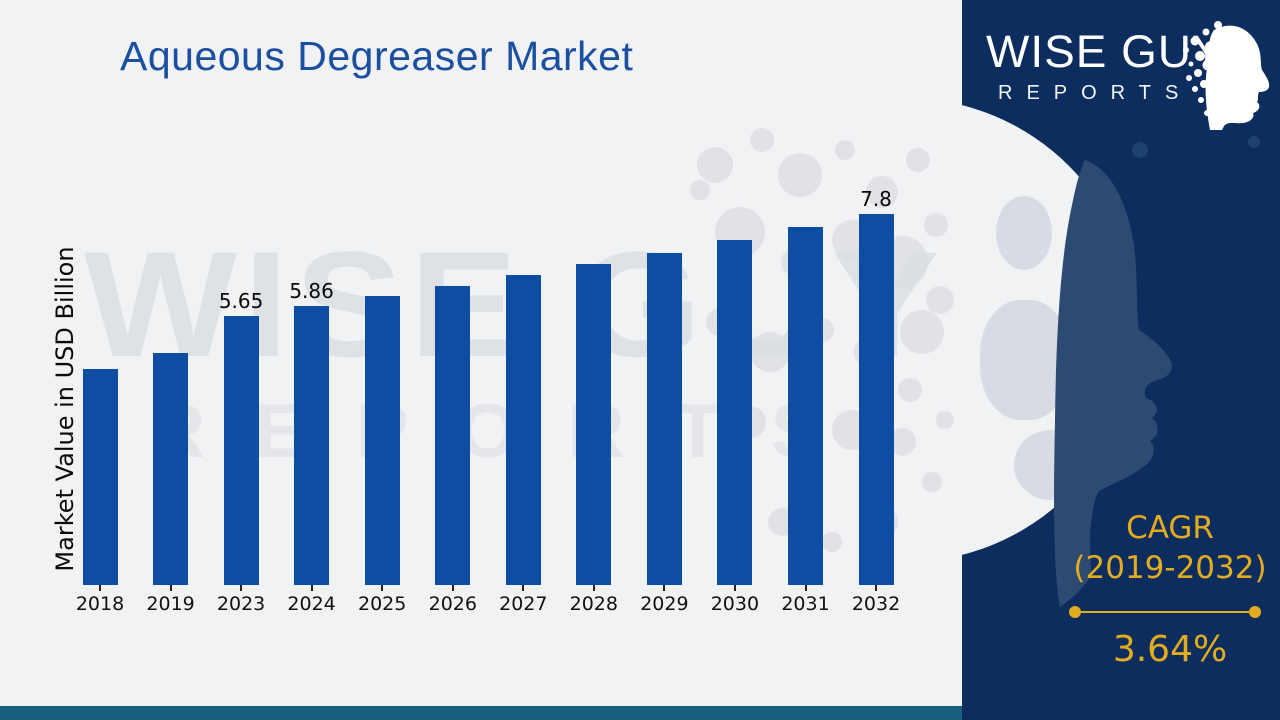 Image resolution: width=1280 pixels, height=720 pixels. What do you see at coordinates (241, 450) in the screenshot?
I see `bar-2023` at bounding box center [241, 450].